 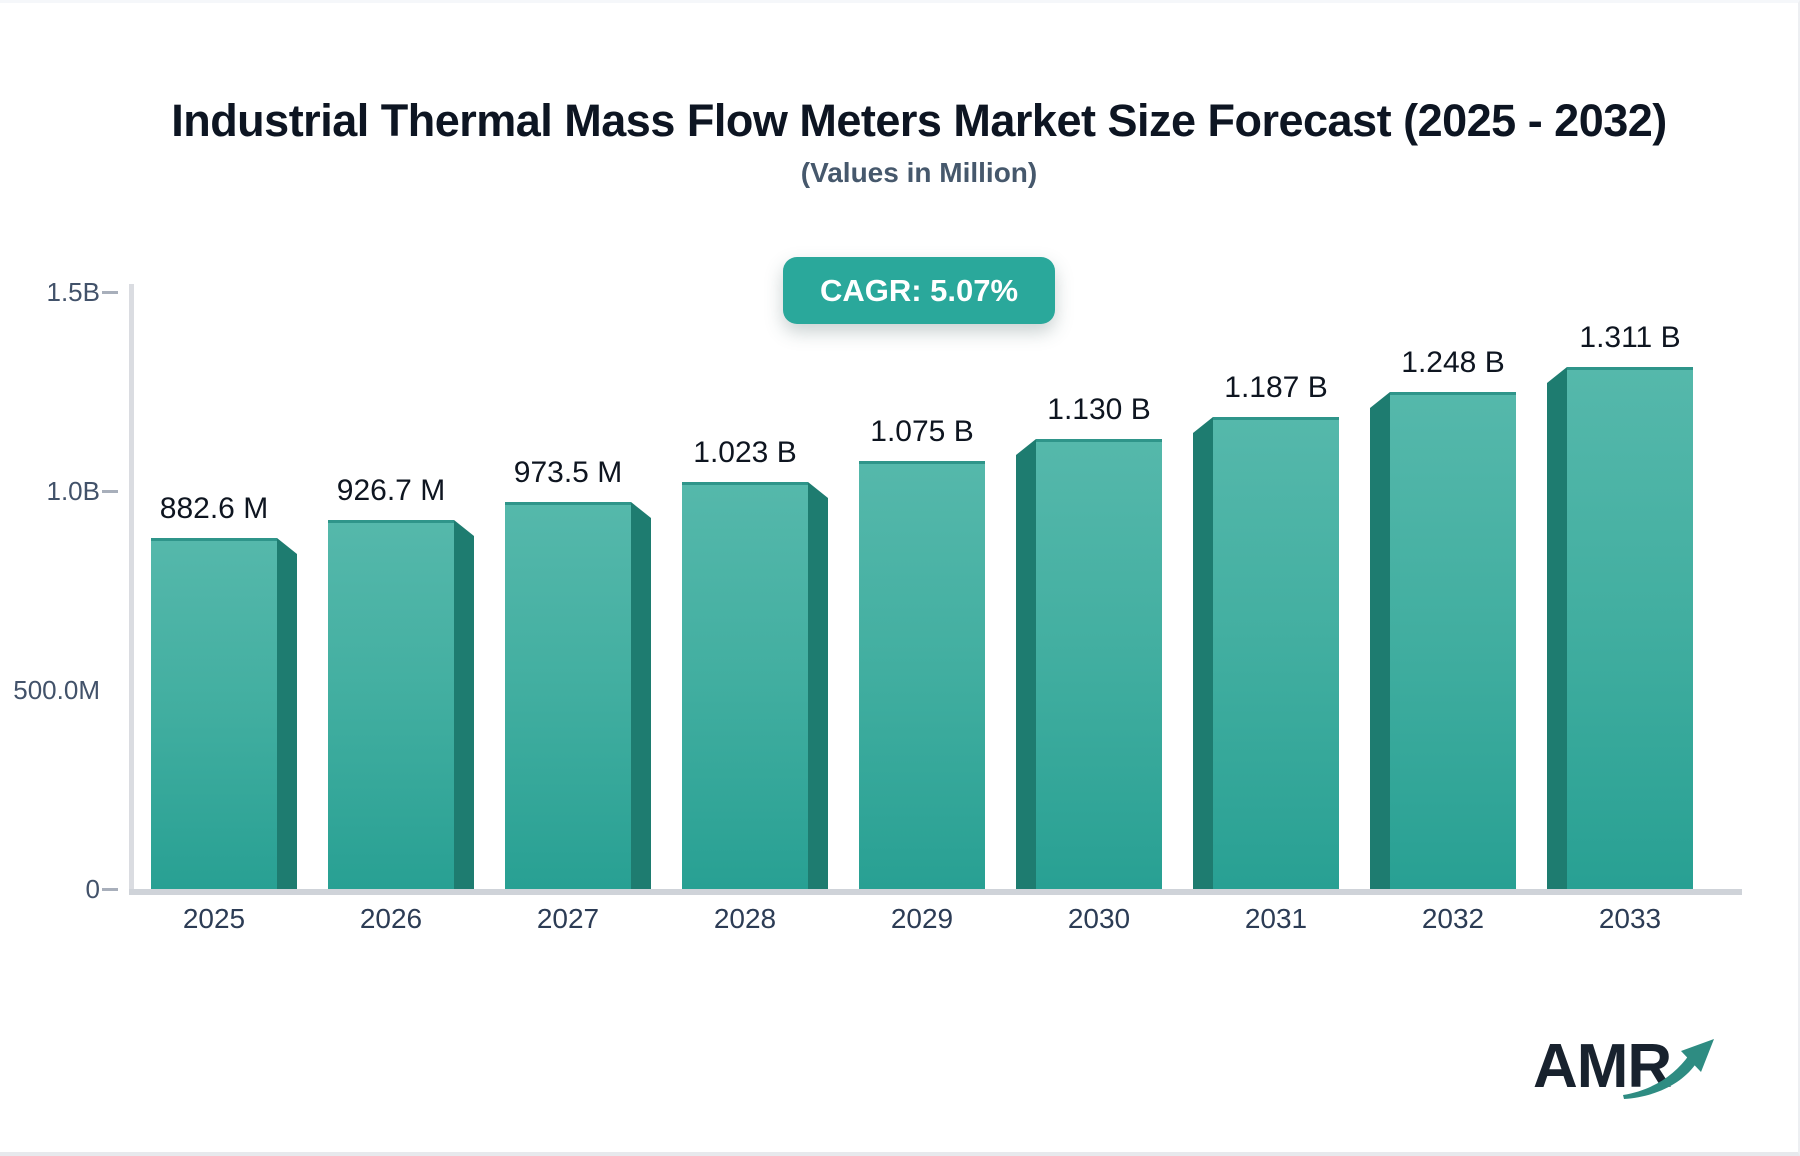 What do you see at coordinates (214, 918) in the screenshot?
I see `x-tick-label-2025: 2025` at bounding box center [214, 918].